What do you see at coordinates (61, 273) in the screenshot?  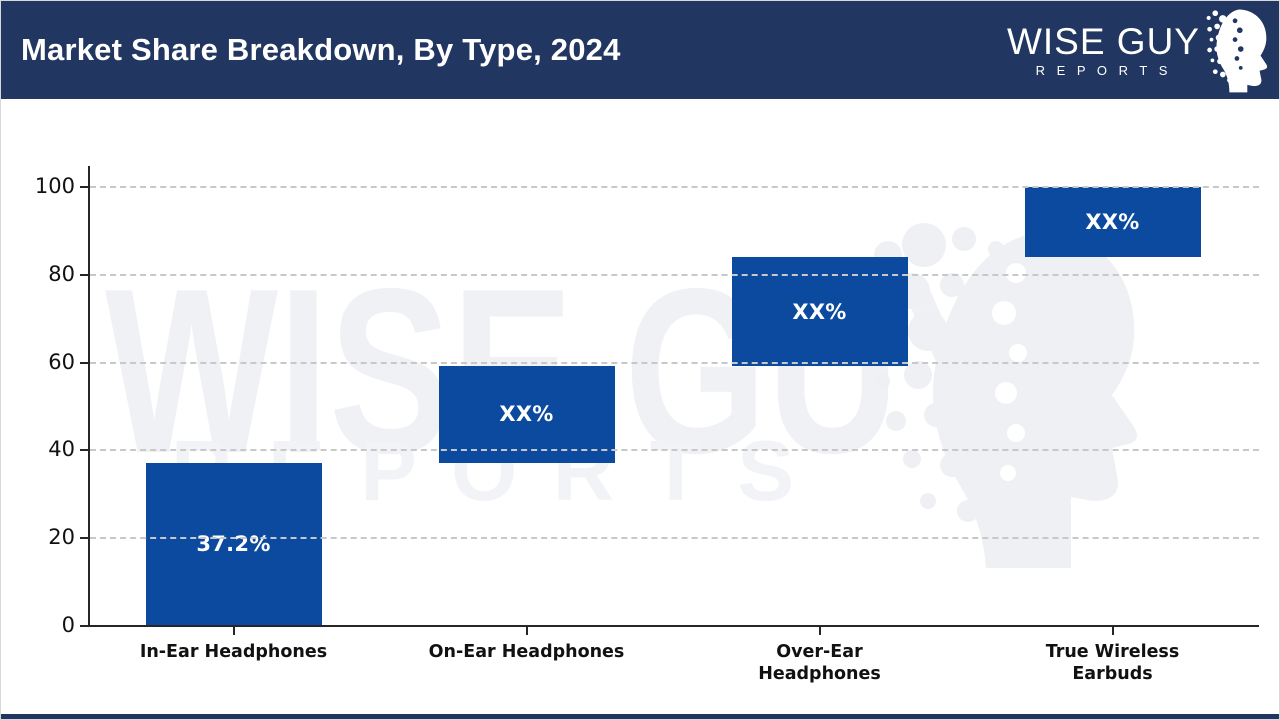 I see `y-tick-label: 80` at bounding box center [61, 273].